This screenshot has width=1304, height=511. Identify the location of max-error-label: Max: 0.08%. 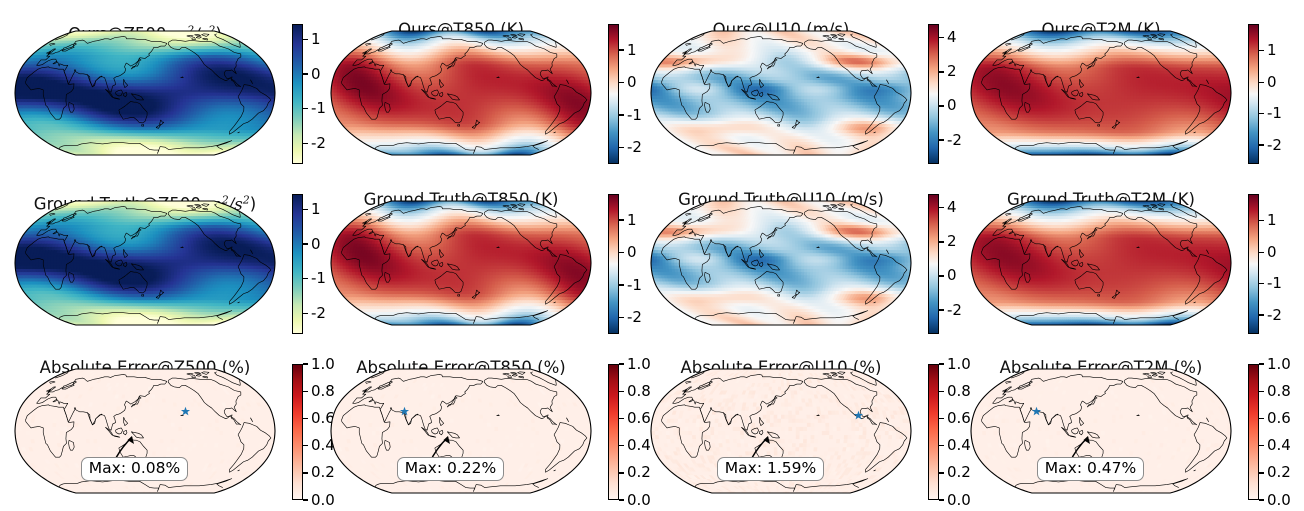
(134, 468).